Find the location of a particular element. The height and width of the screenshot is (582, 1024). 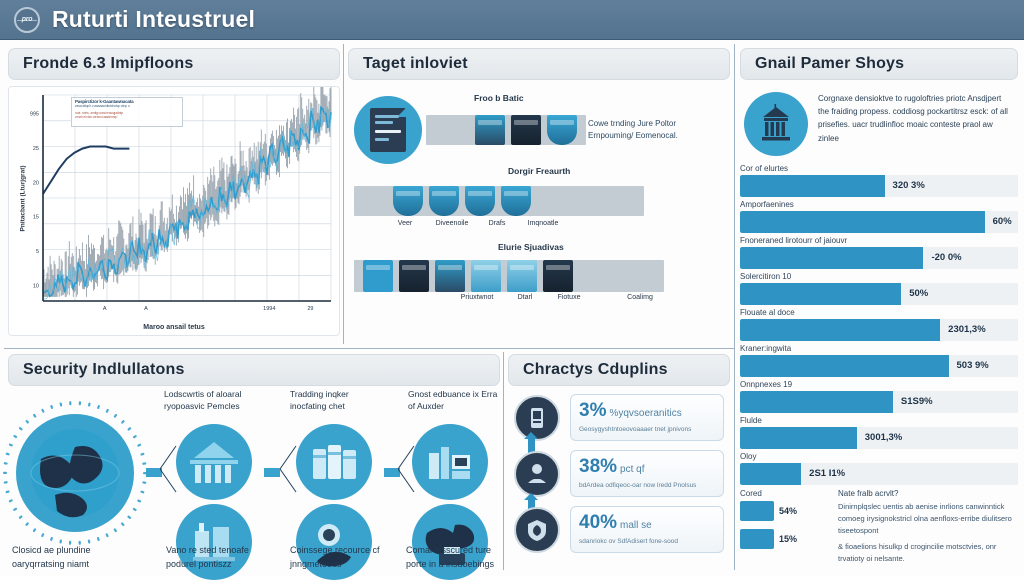

helmet-icon is located at coordinates (334, 542).